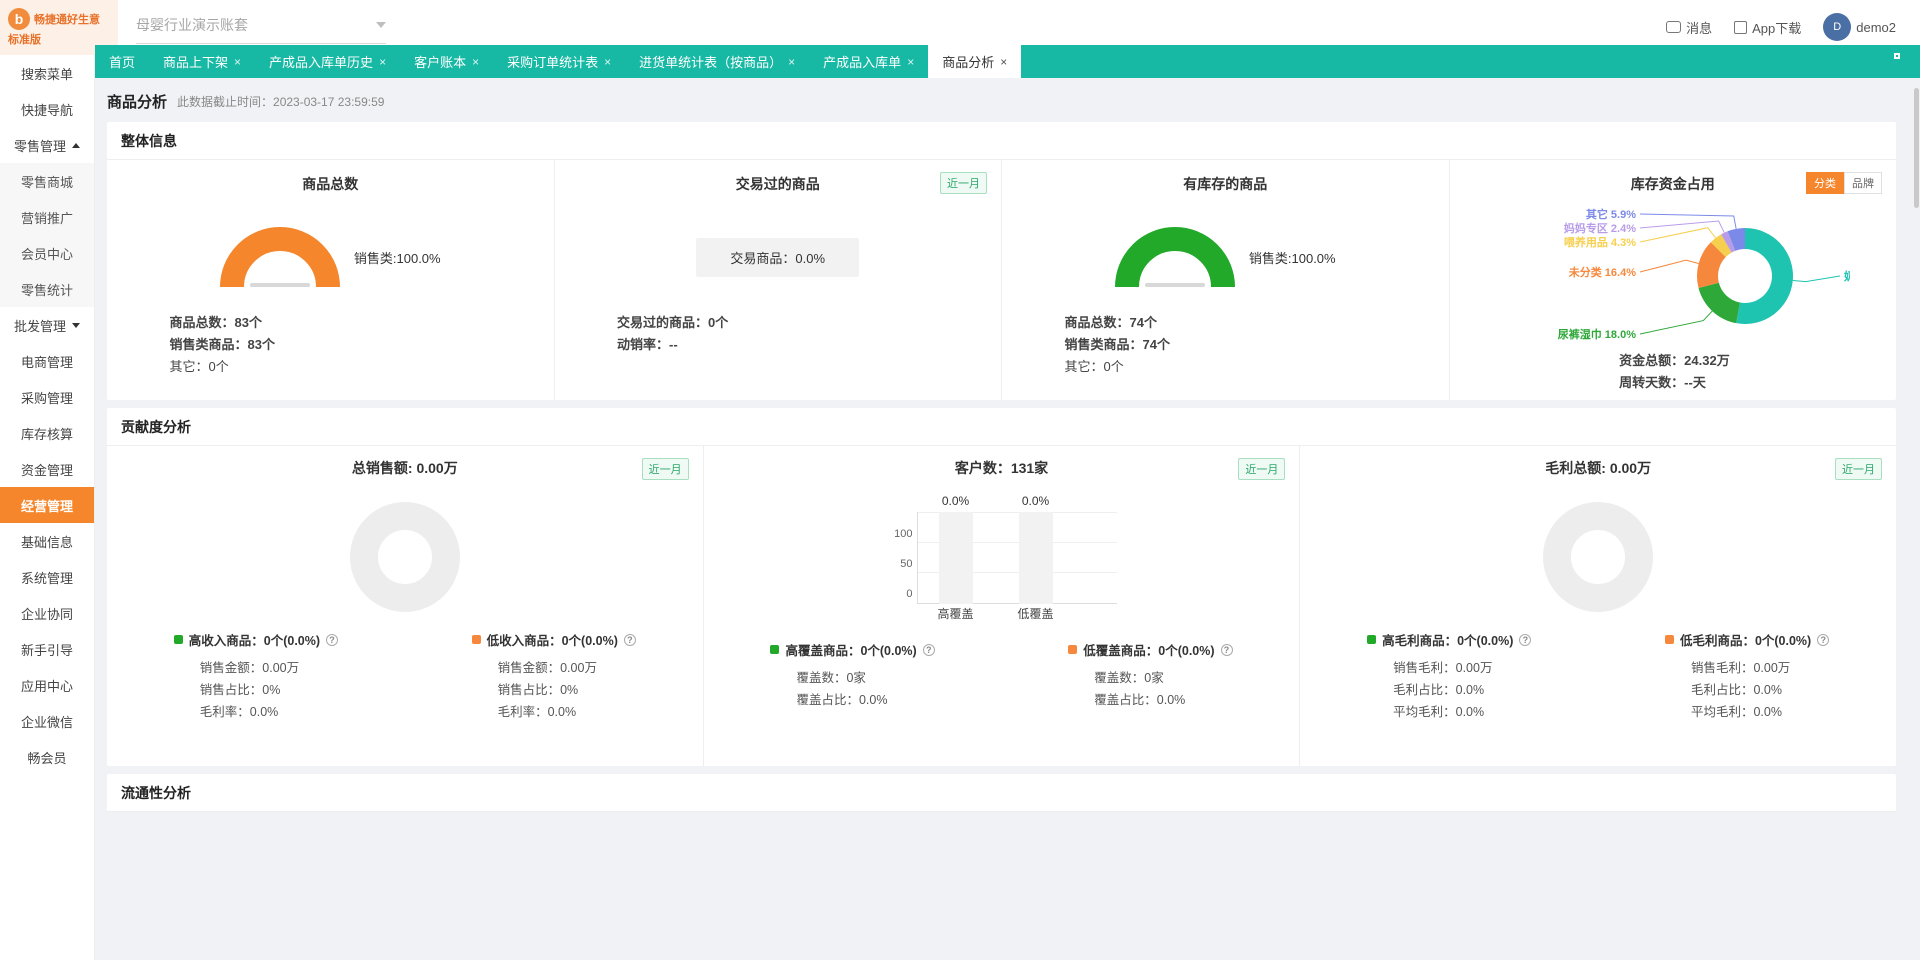 This screenshot has width=1920, height=960. I want to click on app-download-button: App下载, so click(1767, 27).